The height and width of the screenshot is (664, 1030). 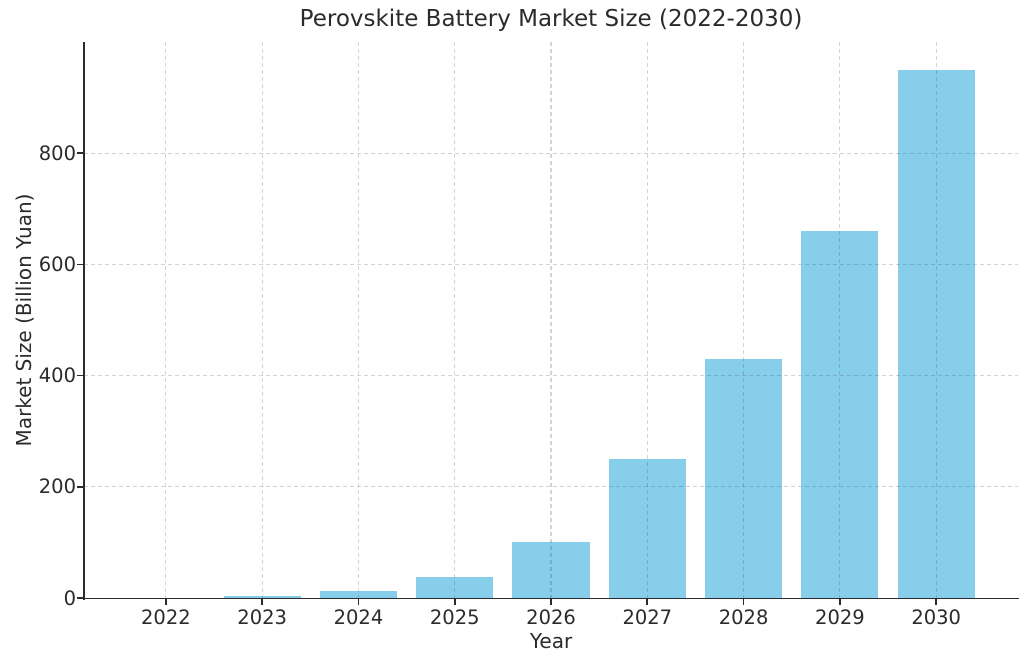 I want to click on bar-2024, so click(x=358, y=594).